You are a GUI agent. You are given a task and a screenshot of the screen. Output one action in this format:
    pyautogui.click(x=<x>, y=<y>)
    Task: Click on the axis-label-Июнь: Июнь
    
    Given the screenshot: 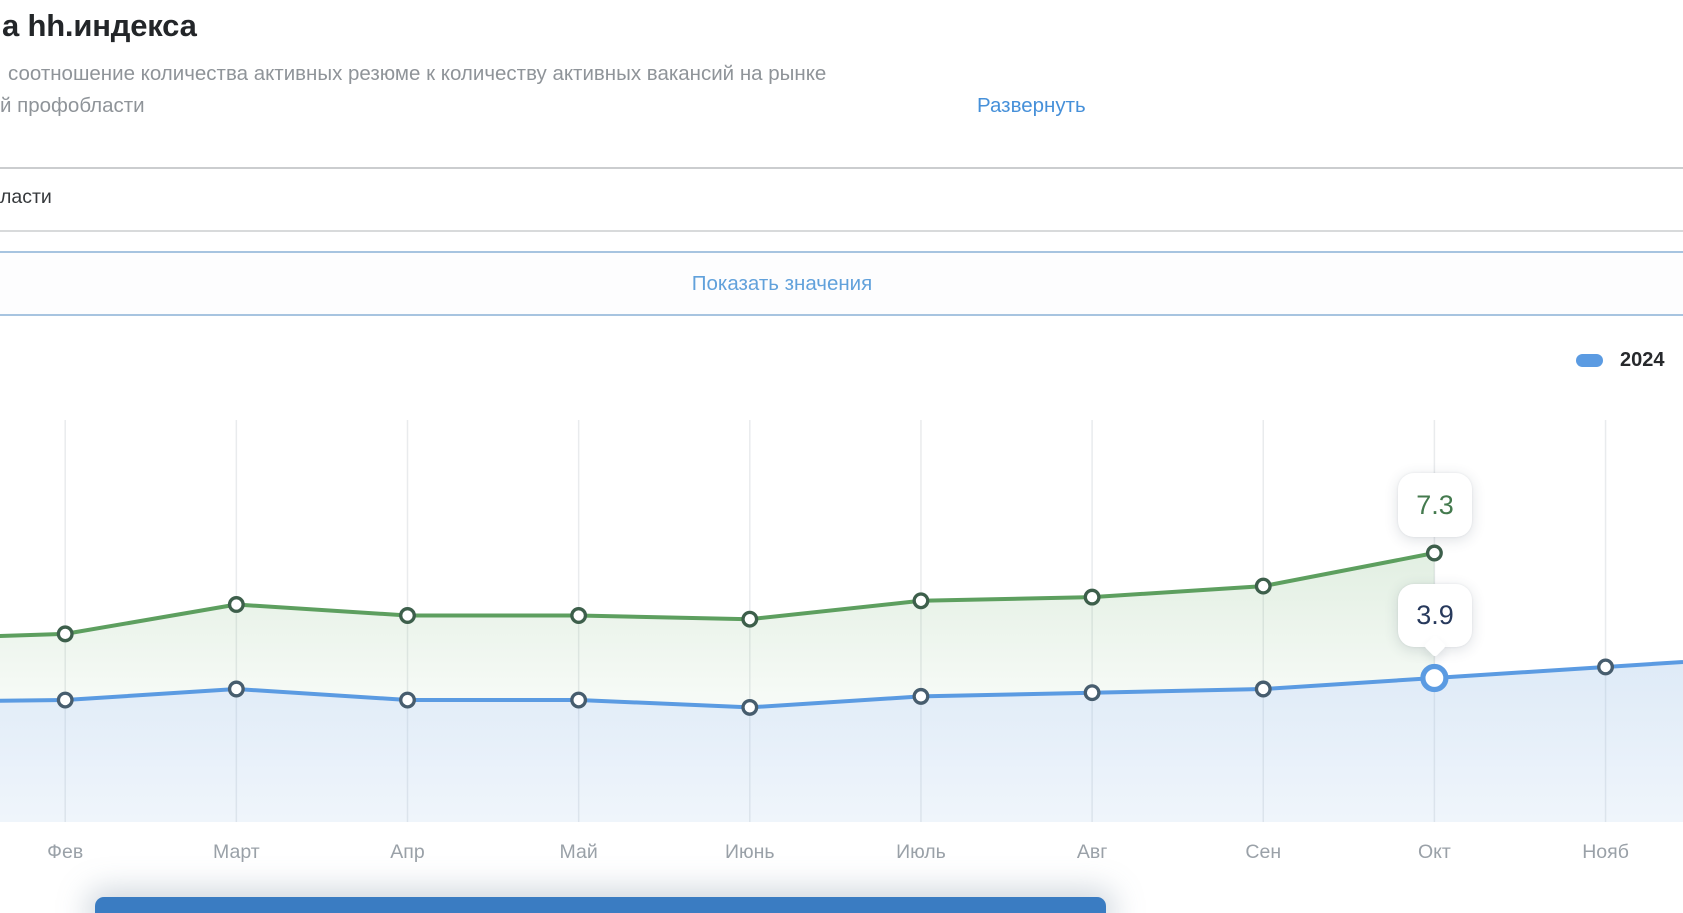 What is the action you would take?
    pyautogui.click(x=750, y=852)
    